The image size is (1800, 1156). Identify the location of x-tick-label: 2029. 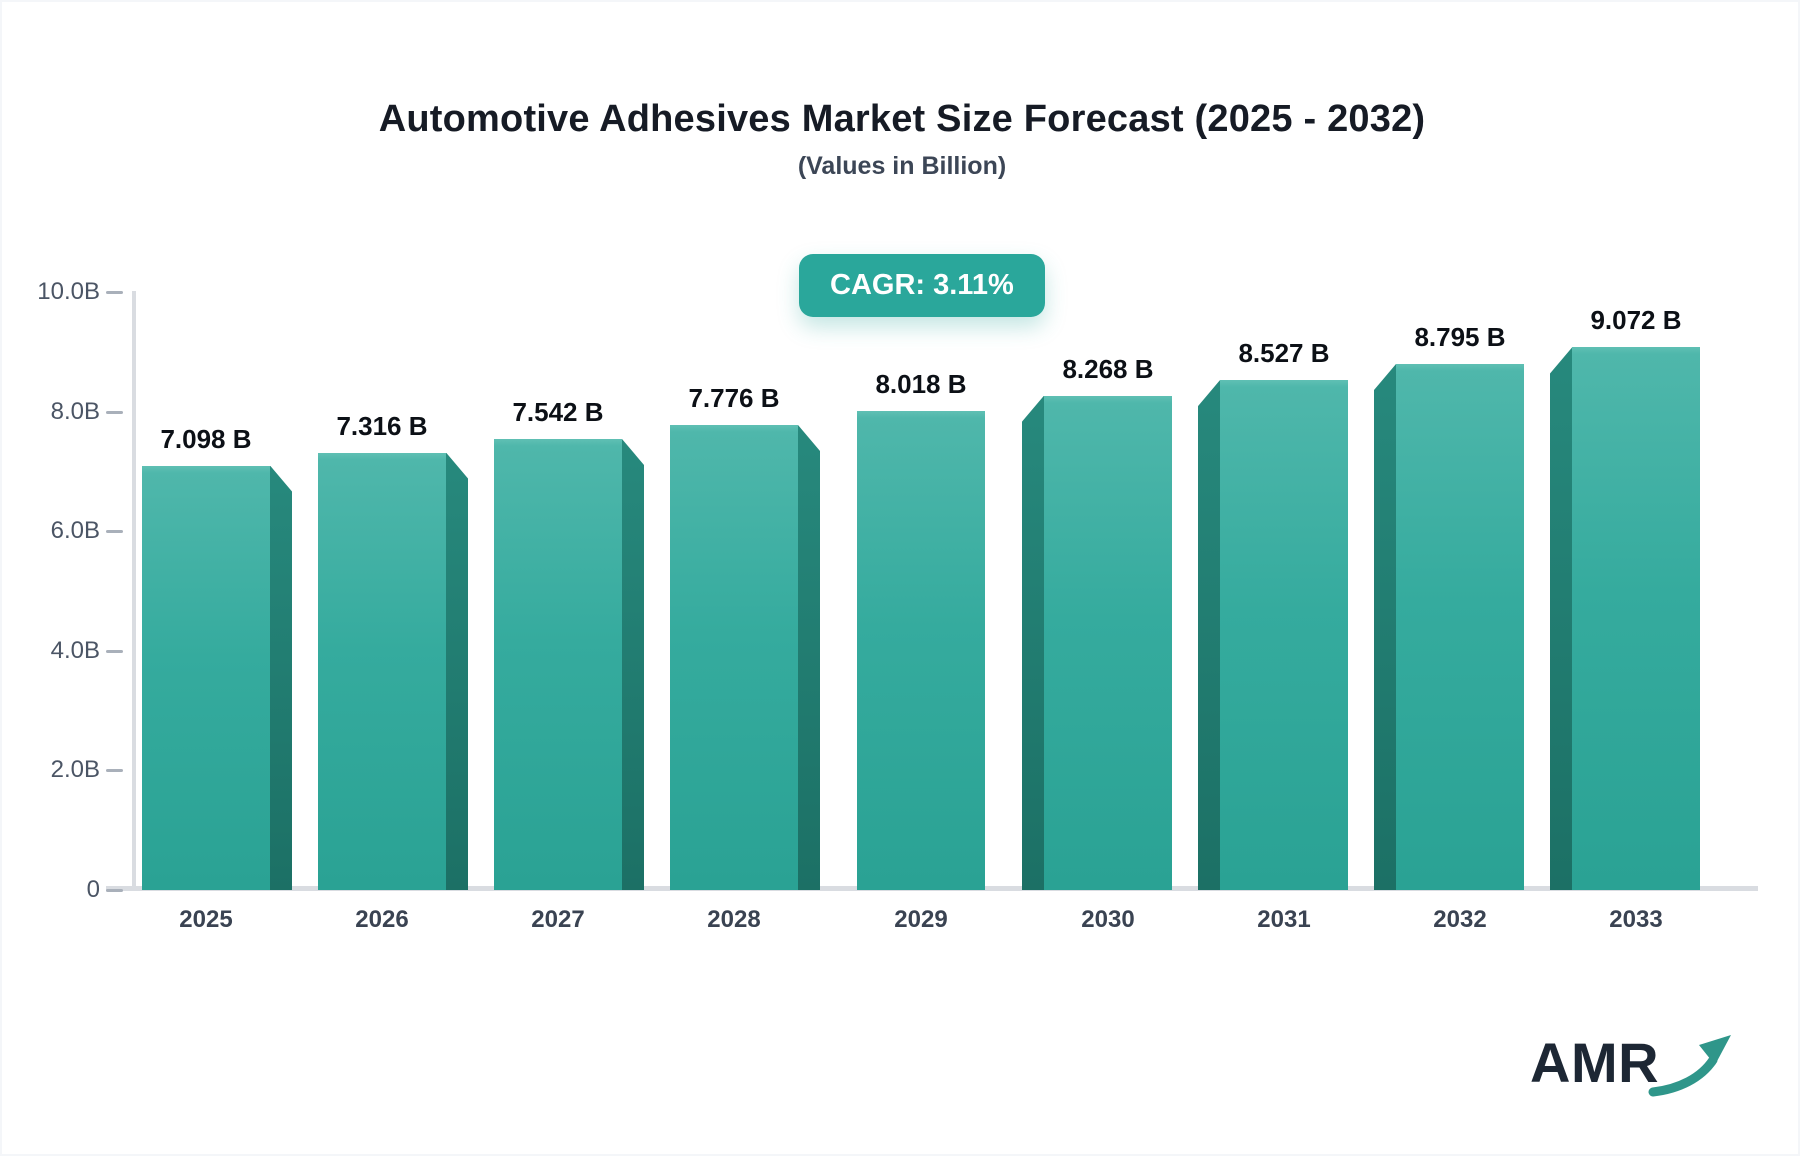
(921, 919).